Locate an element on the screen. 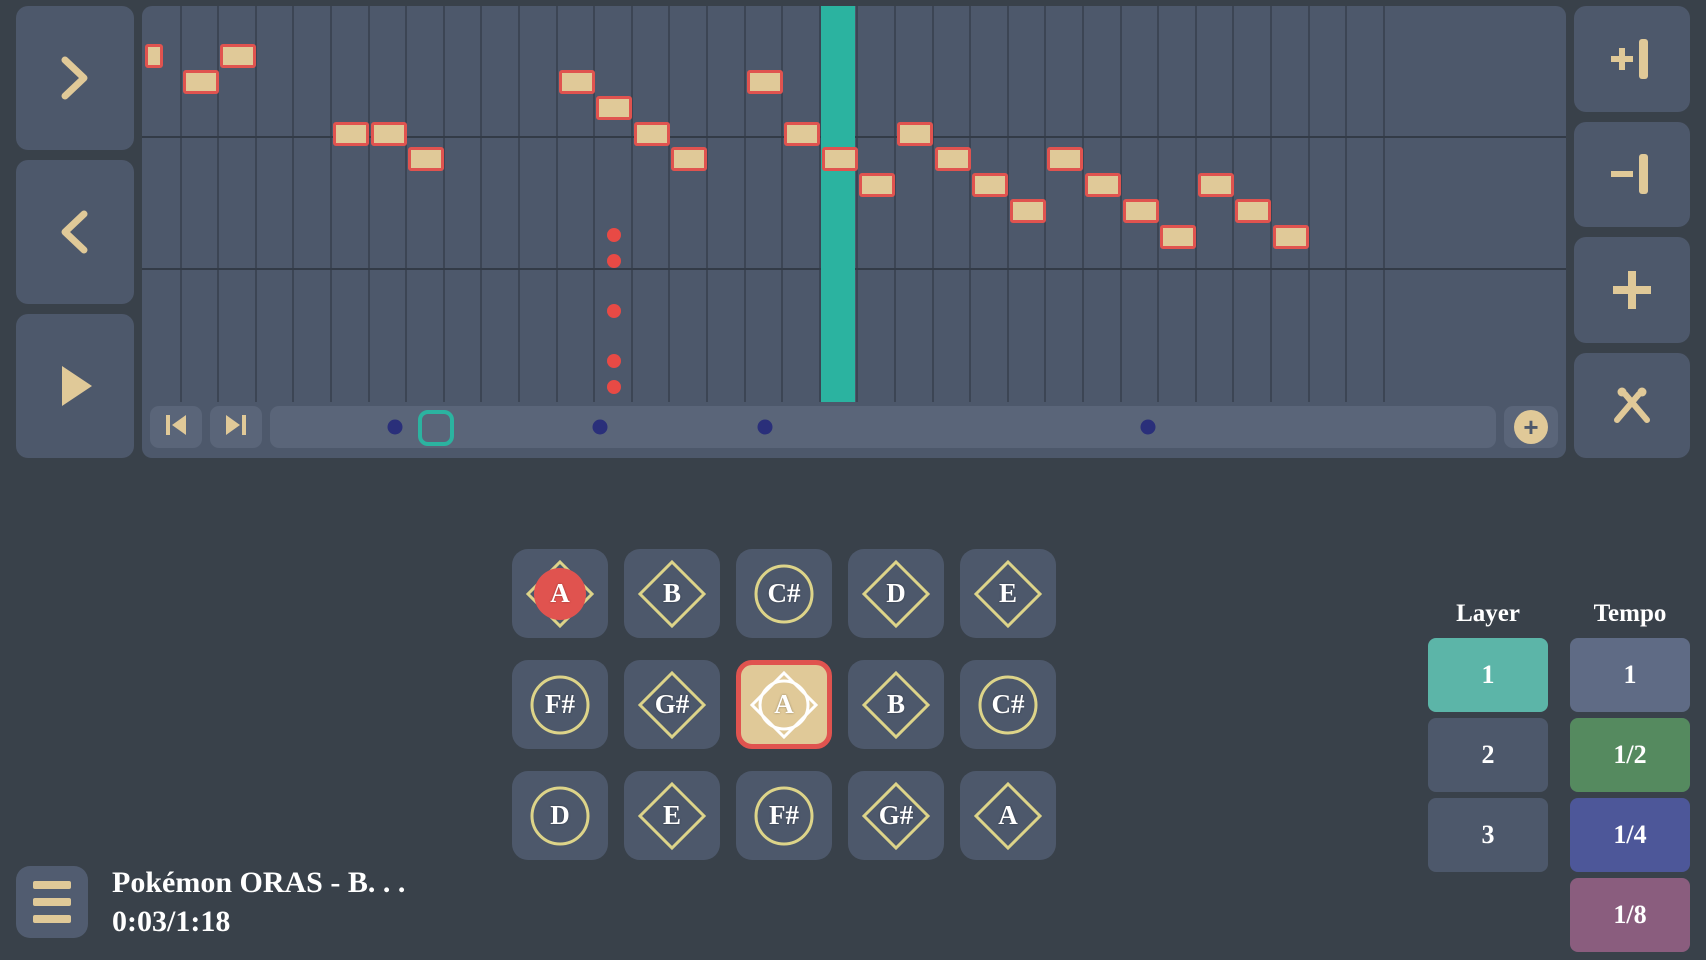  tempo-column: Tempo 1 1/2 1/4 1/8 is located at coordinates (1630, 779).